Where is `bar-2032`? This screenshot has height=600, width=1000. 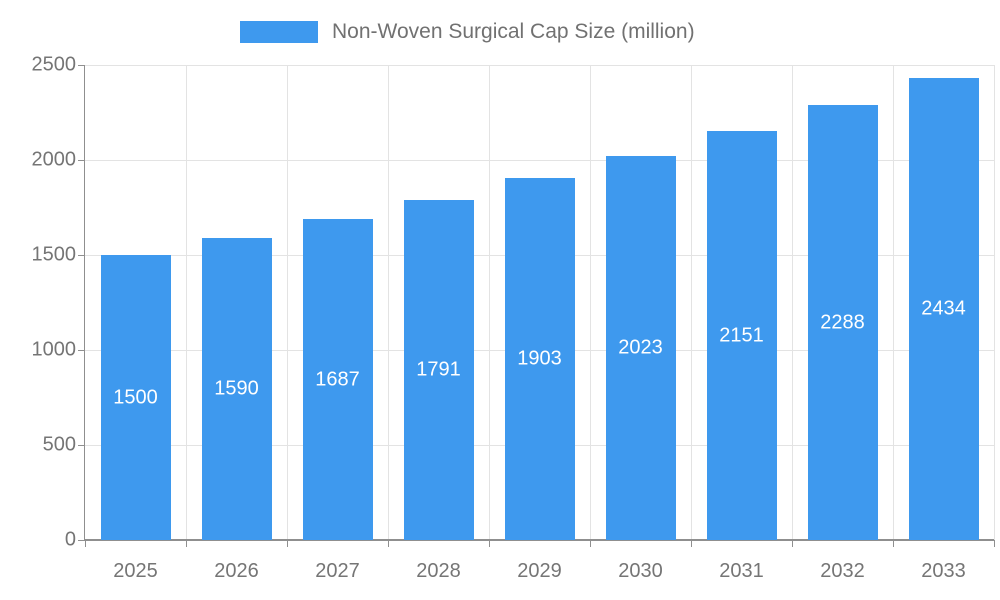
bar-2032 is located at coordinates (842, 322).